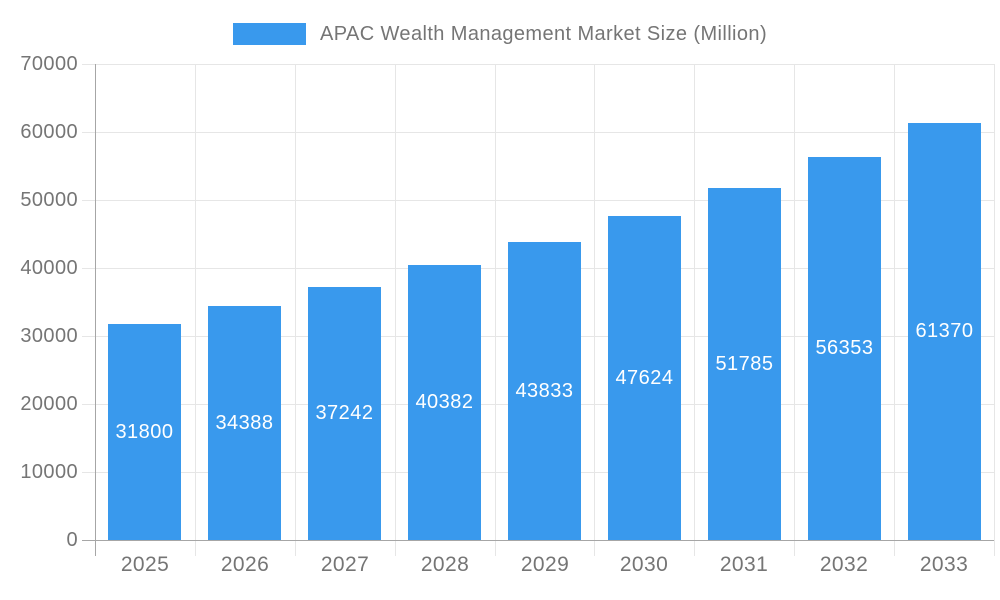 The width and height of the screenshot is (1000, 600). What do you see at coordinates (49, 132) in the screenshot?
I see `y-tick-label: 60000` at bounding box center [49, 132].